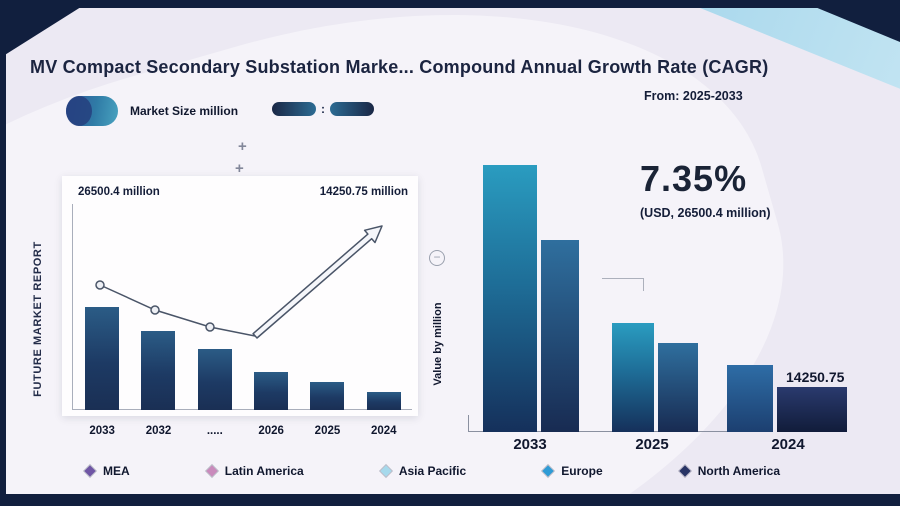 The height and width of the screenshot is (506, 900). Describe the element at coordinates (623, 284) in the screenshot. I see `callout-bracket` at that location.